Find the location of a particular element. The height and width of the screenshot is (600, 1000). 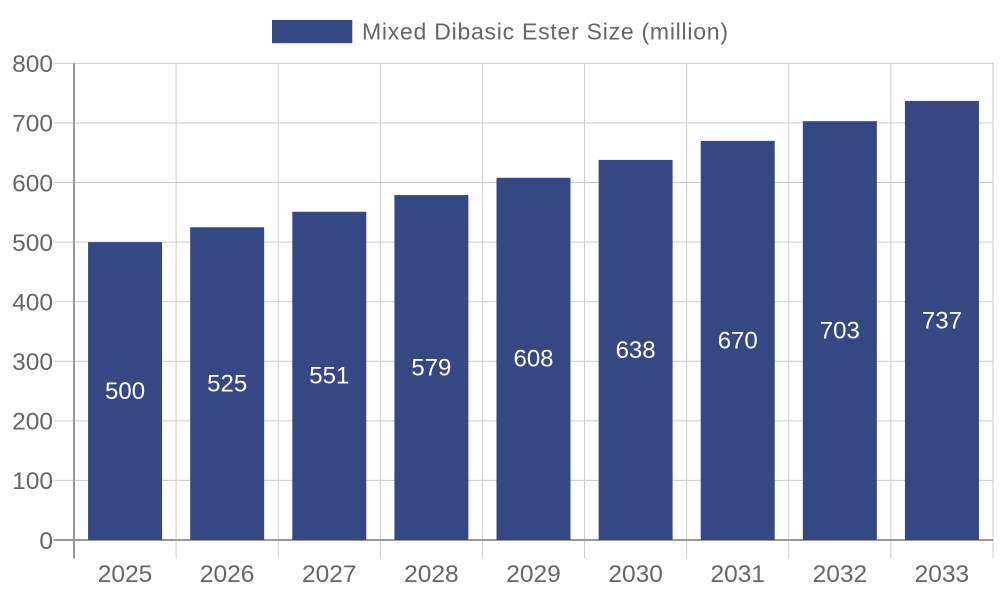

svg-text: 2028 is located at coordinates (431, 574).